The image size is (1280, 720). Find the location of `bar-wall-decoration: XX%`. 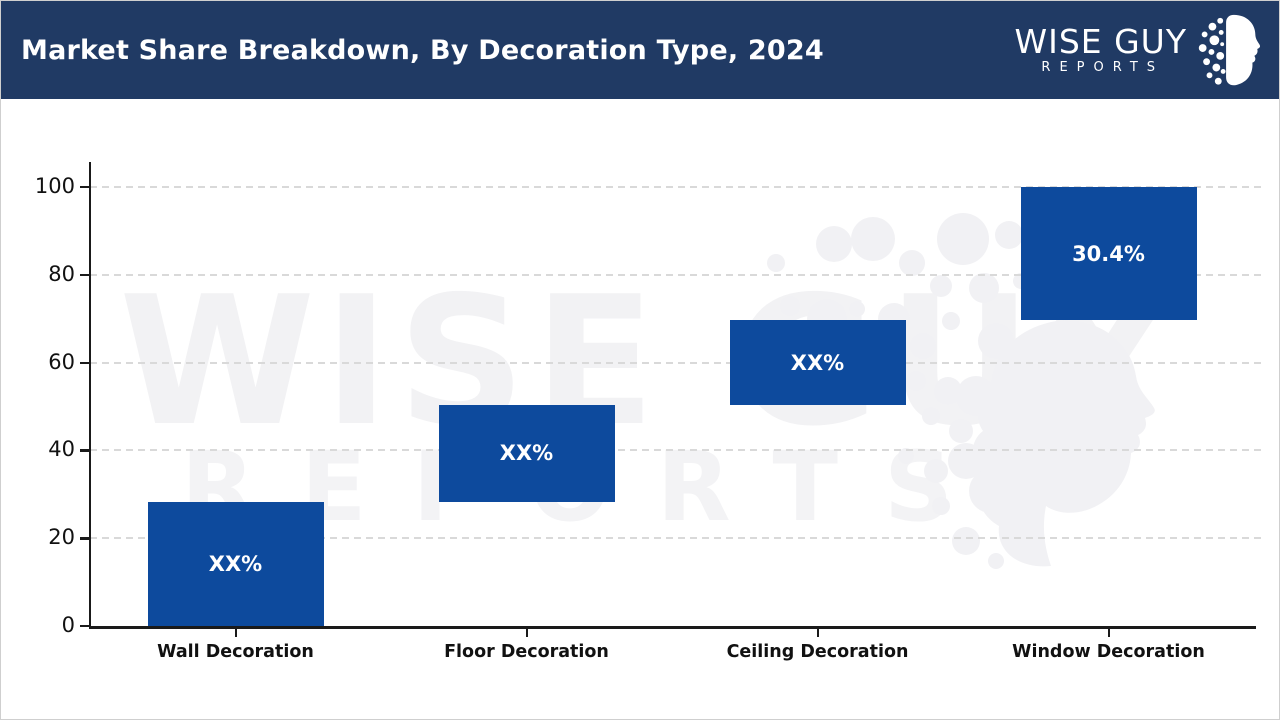

bar-wall-decoration: XX% is located at coordinates (235, 563).